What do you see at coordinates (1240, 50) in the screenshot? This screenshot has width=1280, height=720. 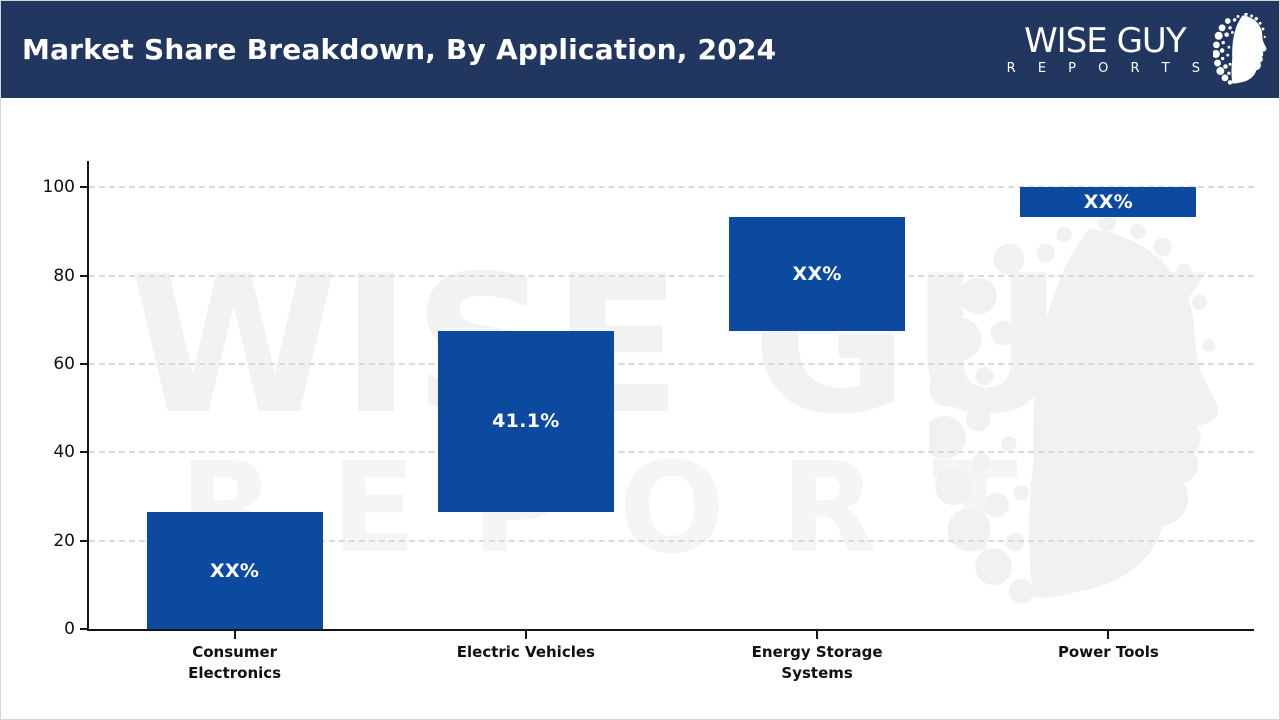 I see `face-profile-dots-icon` at bounding box center [1240, 50].